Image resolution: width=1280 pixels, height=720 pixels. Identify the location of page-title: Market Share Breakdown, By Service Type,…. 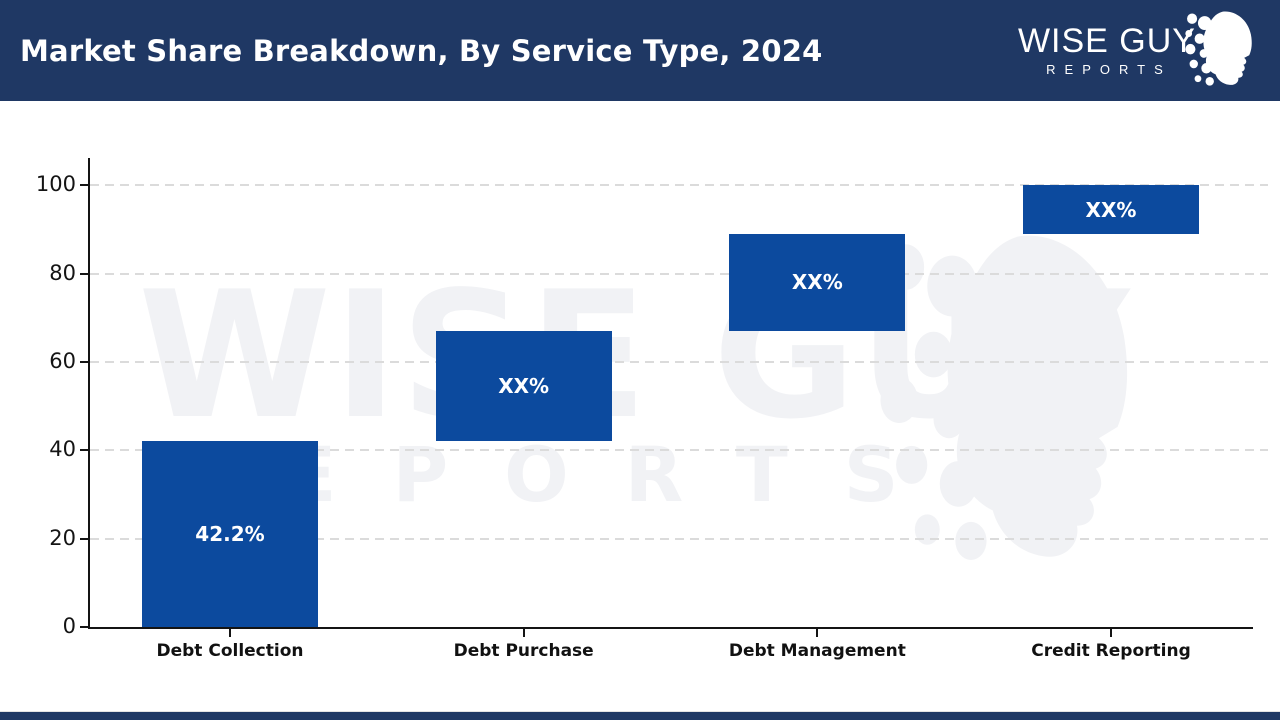
(421, 50).